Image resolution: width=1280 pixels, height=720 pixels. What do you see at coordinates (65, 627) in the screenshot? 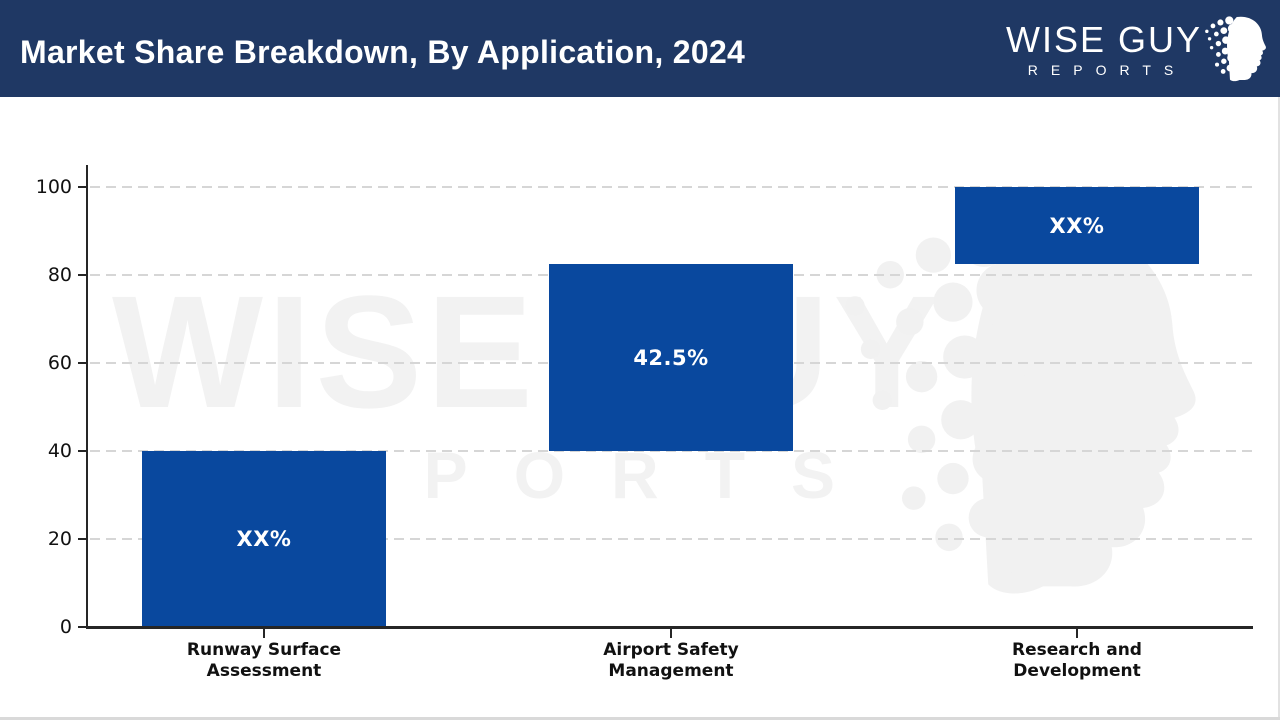
I see `y-tick-label-0: 0` at bounding box center [65, 627].